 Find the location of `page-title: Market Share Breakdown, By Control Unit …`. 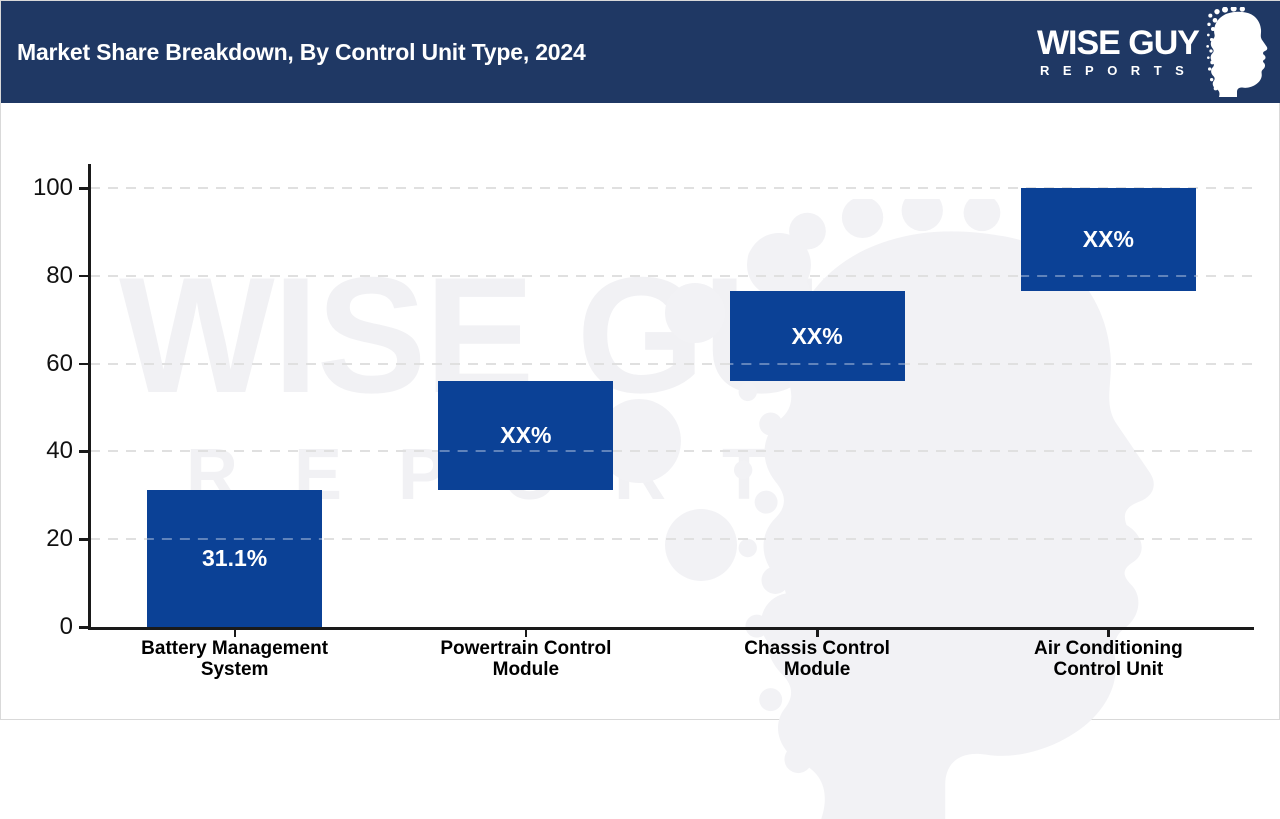

page-title: Market Share Breakdown, By Control Unit … is located at coordinates (301, 51).